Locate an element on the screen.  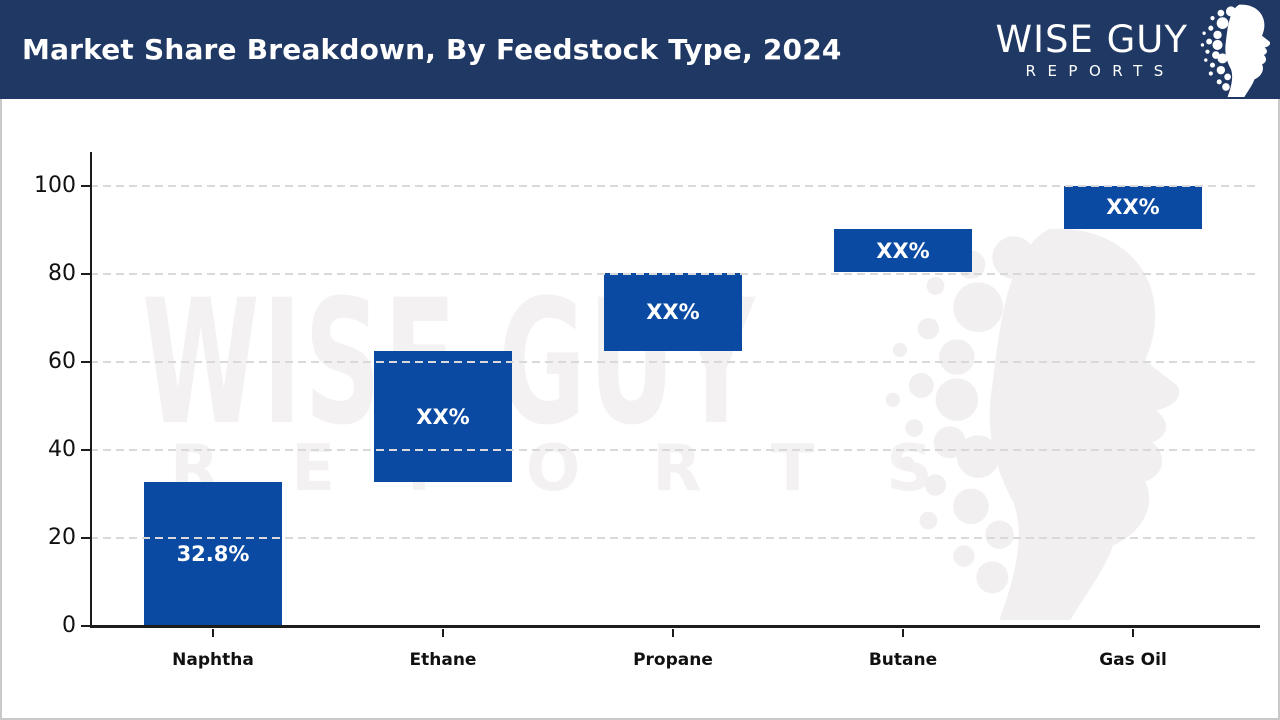
x-axis-line is located at coordinates (675, 626).